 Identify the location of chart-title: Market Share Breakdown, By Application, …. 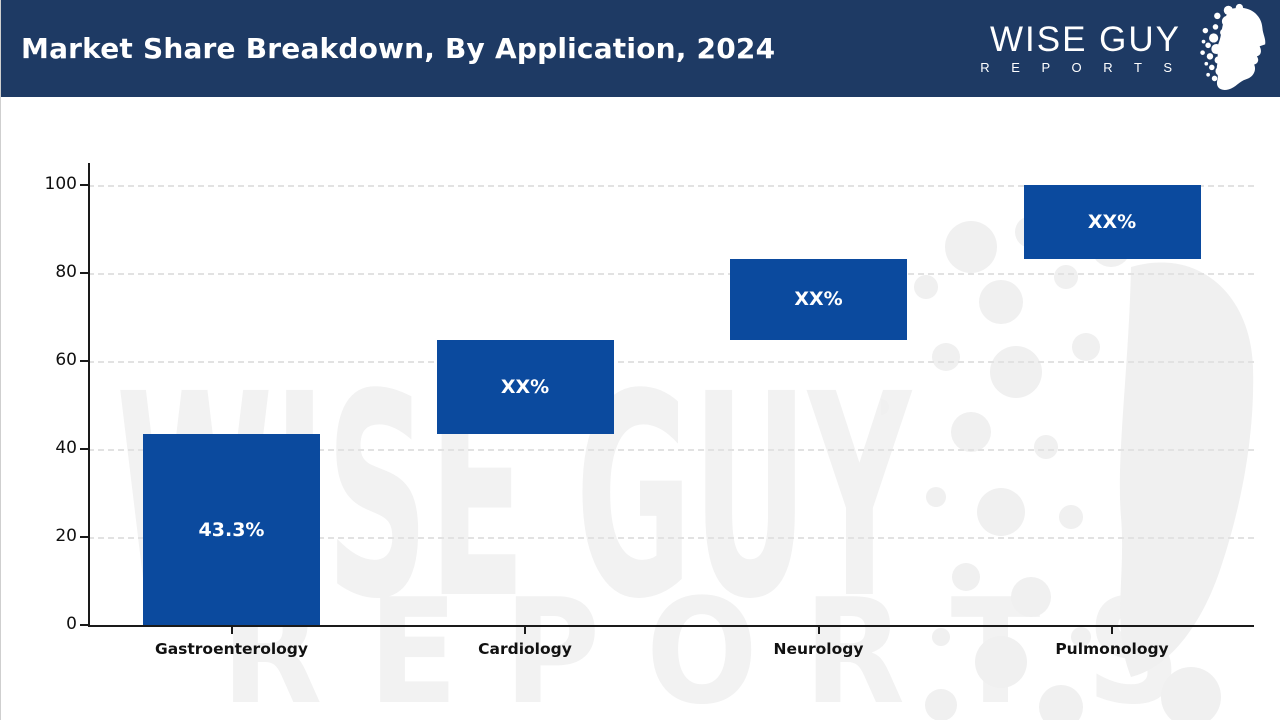
(398, 48).